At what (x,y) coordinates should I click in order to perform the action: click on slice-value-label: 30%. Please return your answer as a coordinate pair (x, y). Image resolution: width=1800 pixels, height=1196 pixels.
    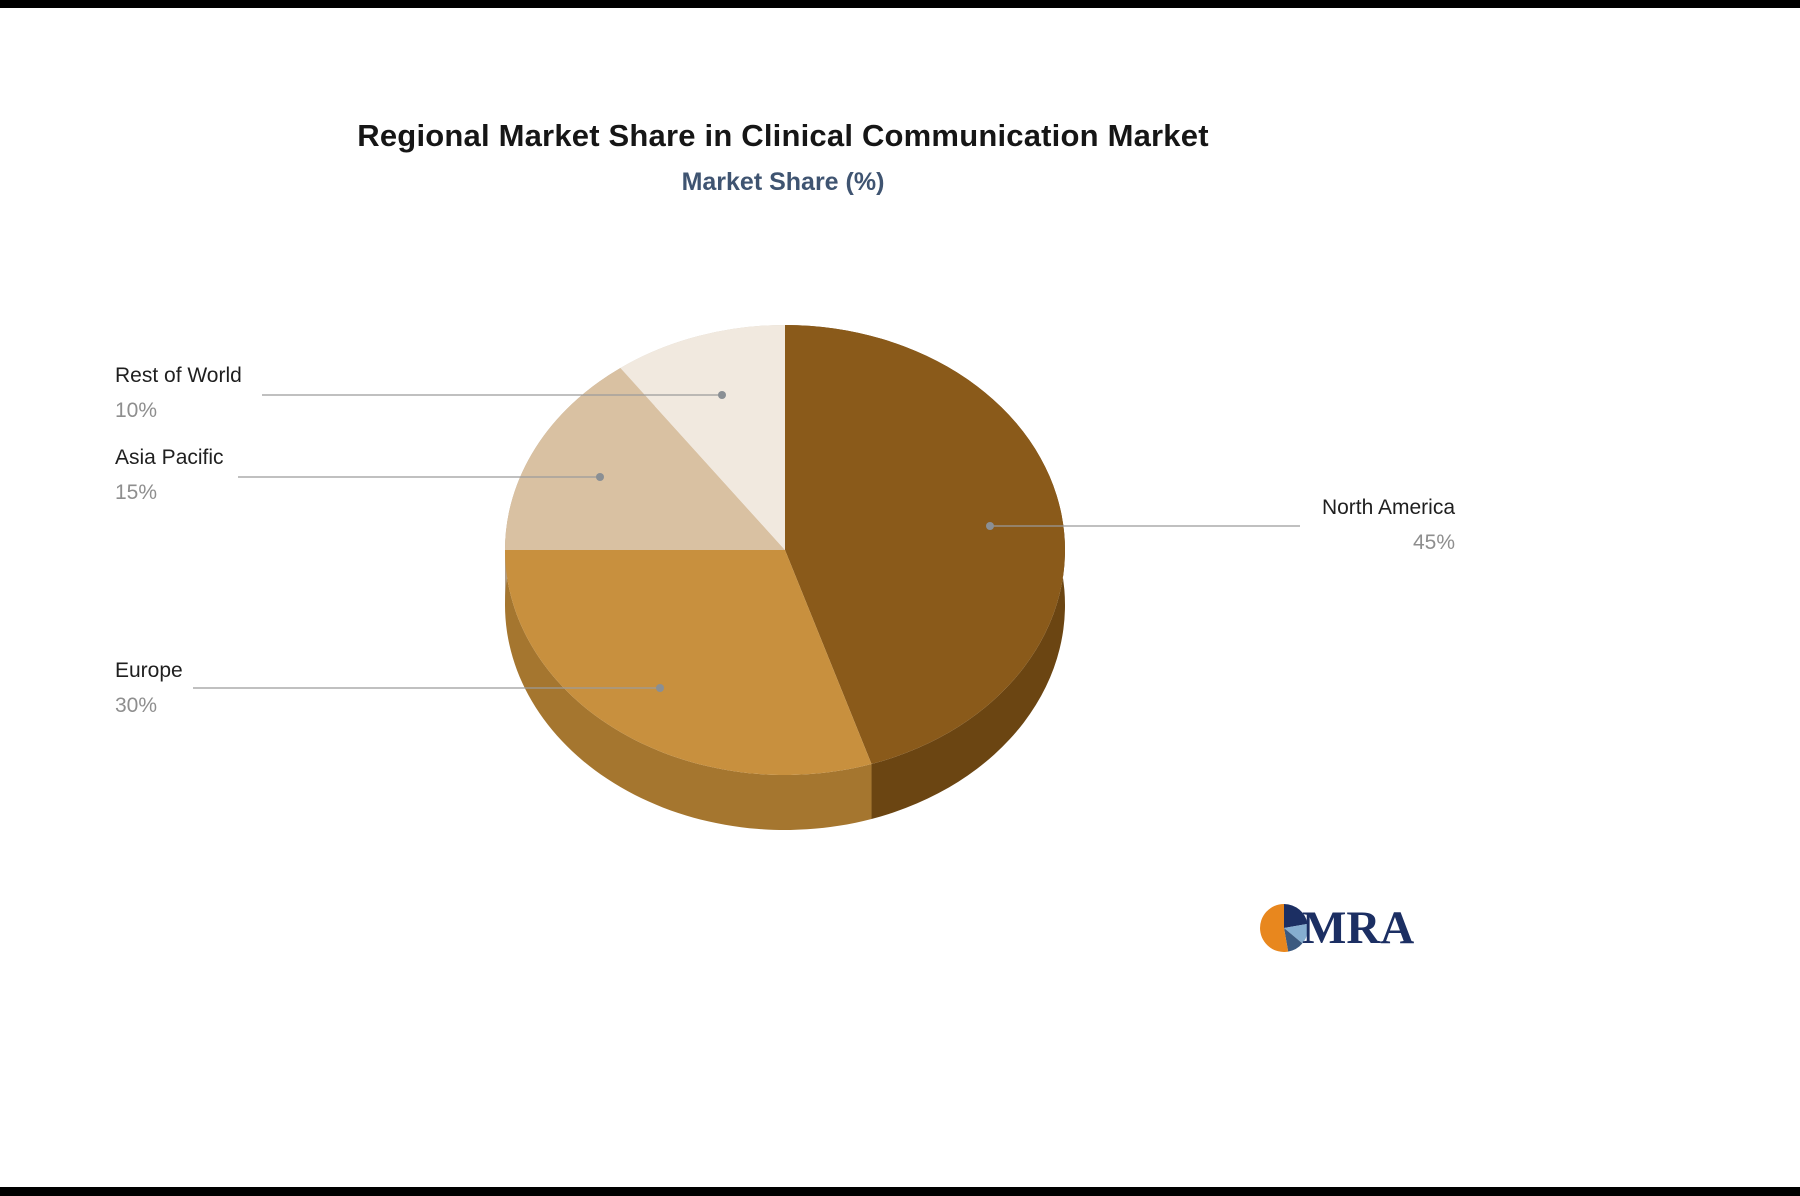
    Looking at the image, I should click on (136, 705).